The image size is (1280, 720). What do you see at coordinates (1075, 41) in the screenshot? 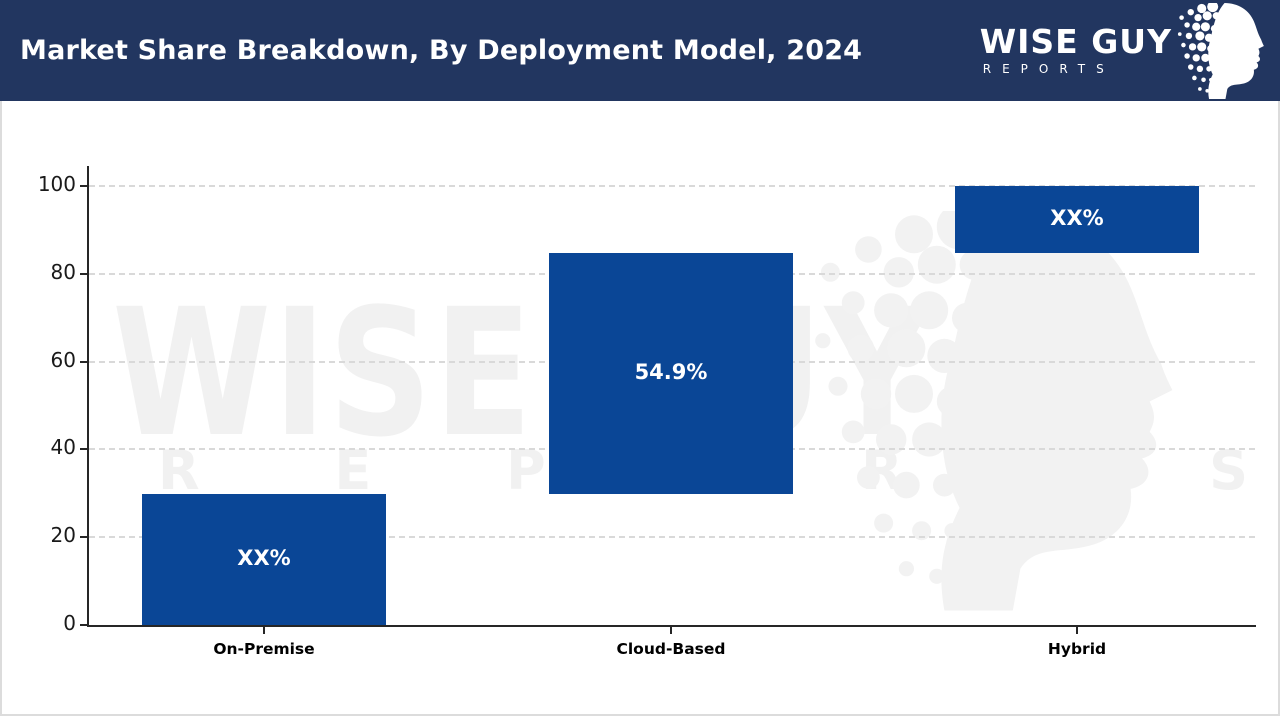
I see `brand-name: WISE GUY` at bounding box center [1075, 41].